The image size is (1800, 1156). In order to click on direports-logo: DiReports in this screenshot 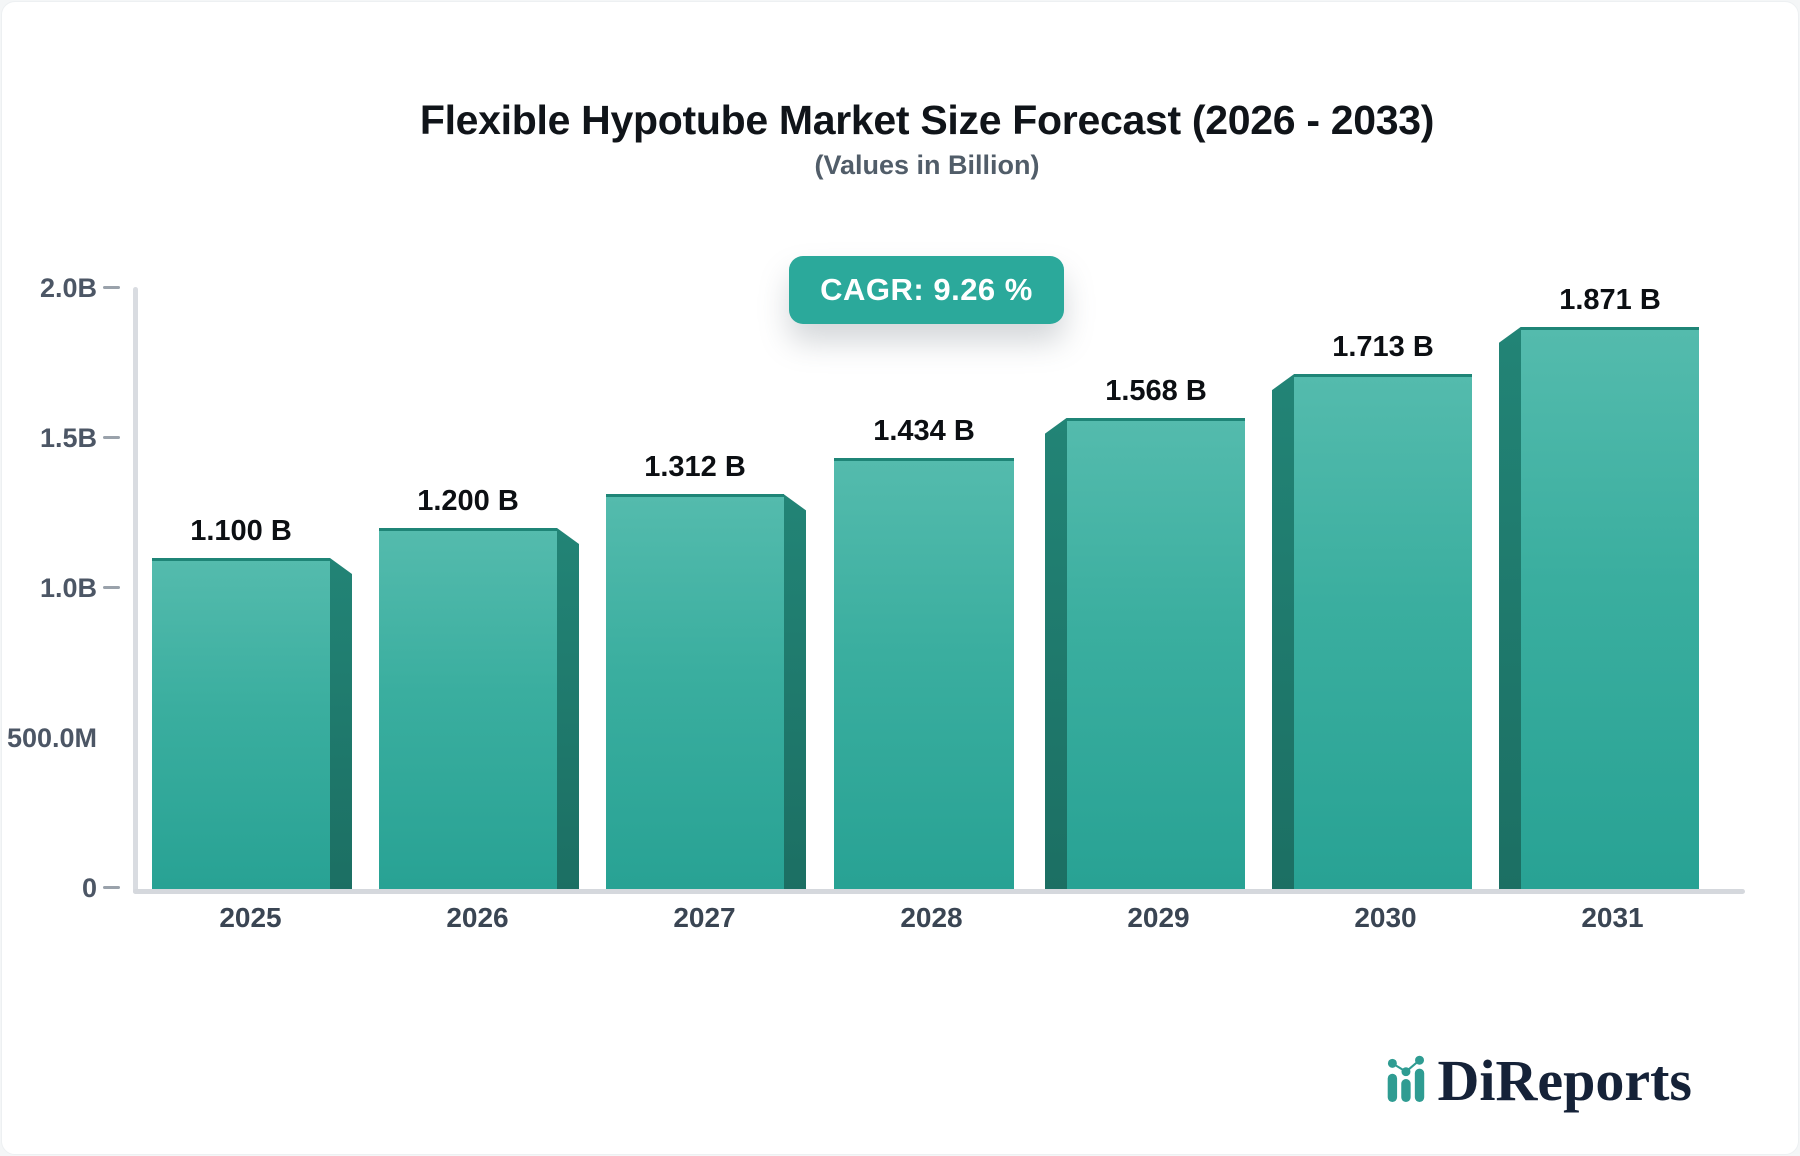, I will do `click(1539, 1080)`.